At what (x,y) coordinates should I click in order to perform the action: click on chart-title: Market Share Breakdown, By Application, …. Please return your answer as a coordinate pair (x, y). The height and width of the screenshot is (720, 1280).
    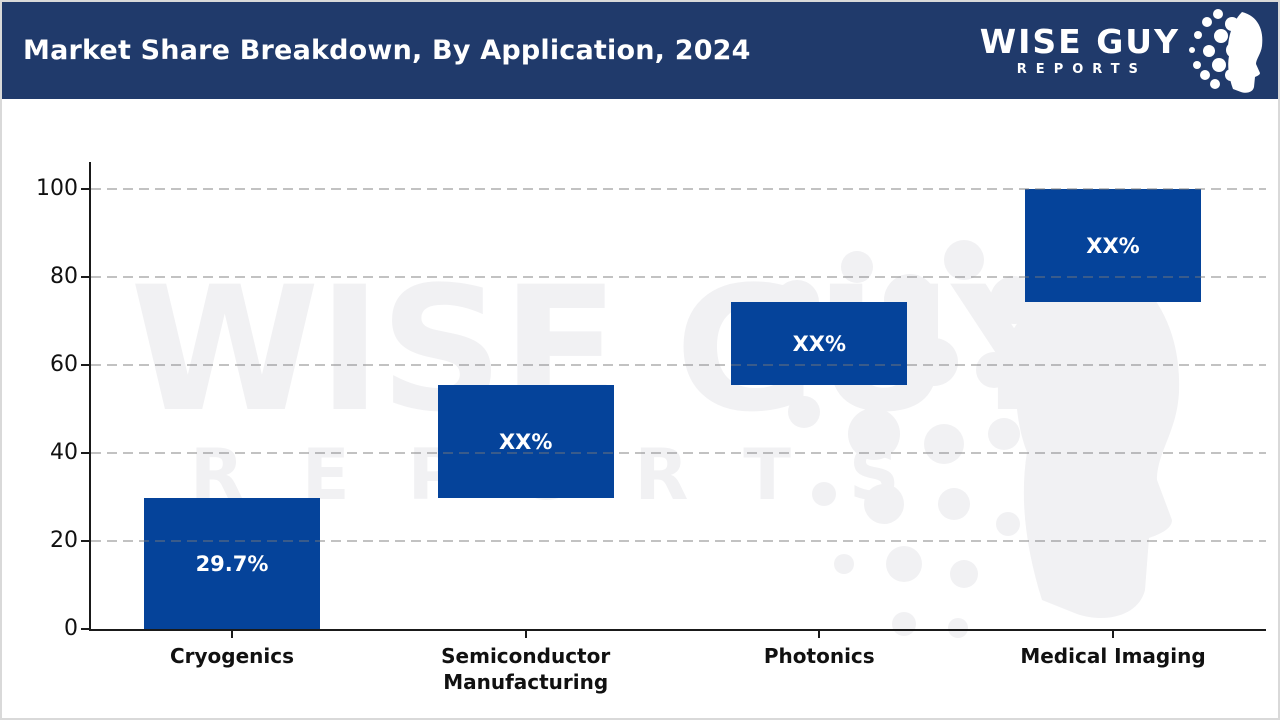
    Looking at the image, I should click on (387, 50).